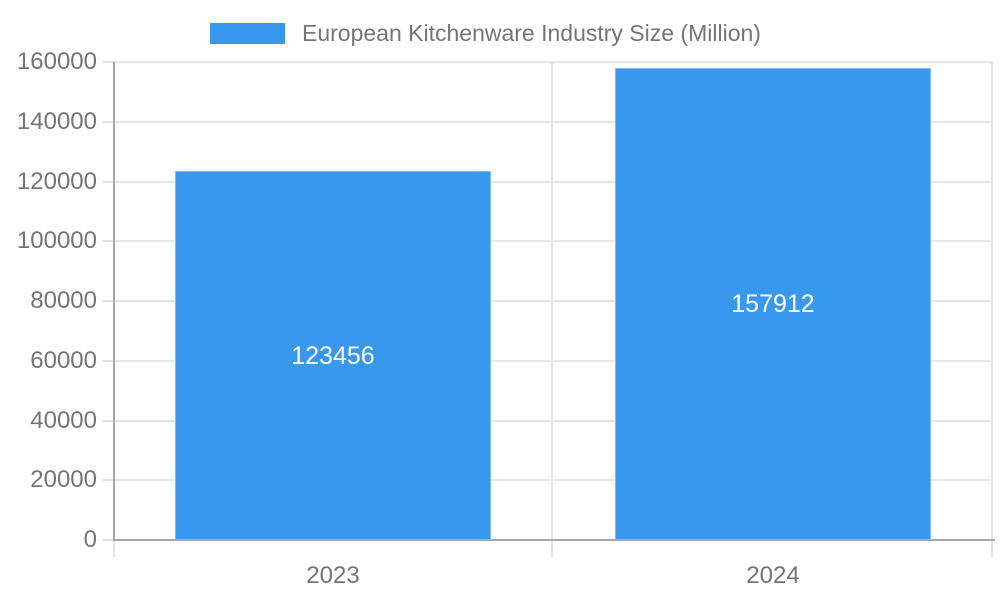 This screenshot has height=600, width=1000. Describe the element at coordinates (56, 241) in the screenshot. I see `y-tick-label: 100000` at that location.